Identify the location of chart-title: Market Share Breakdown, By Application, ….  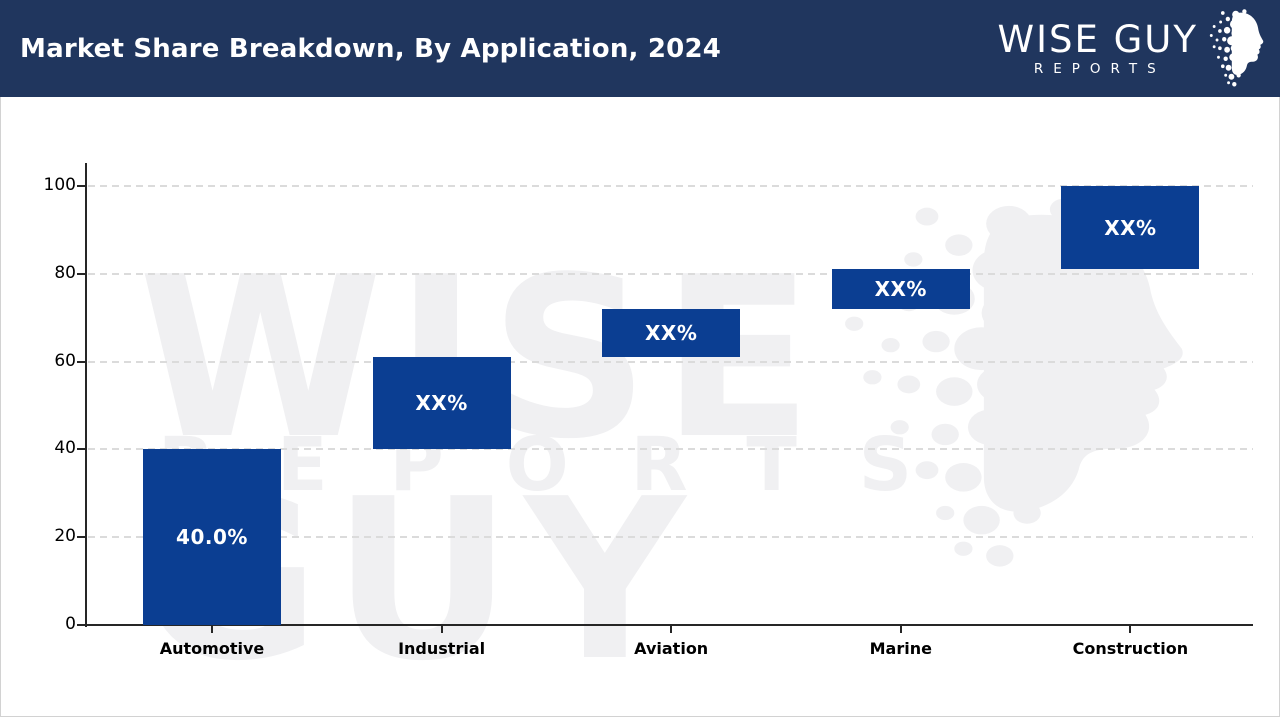
(371, 48).